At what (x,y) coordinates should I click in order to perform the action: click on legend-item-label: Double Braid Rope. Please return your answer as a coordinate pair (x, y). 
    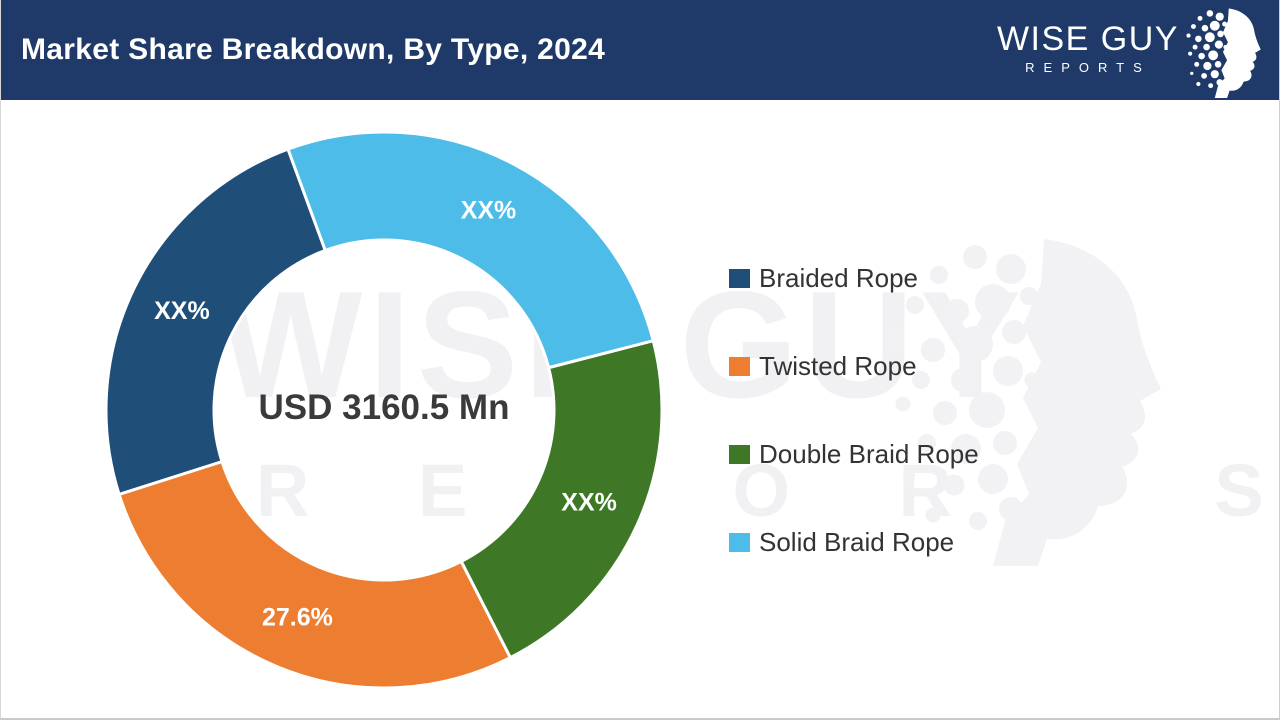
    Looking at the image, I should click on (869, 453).